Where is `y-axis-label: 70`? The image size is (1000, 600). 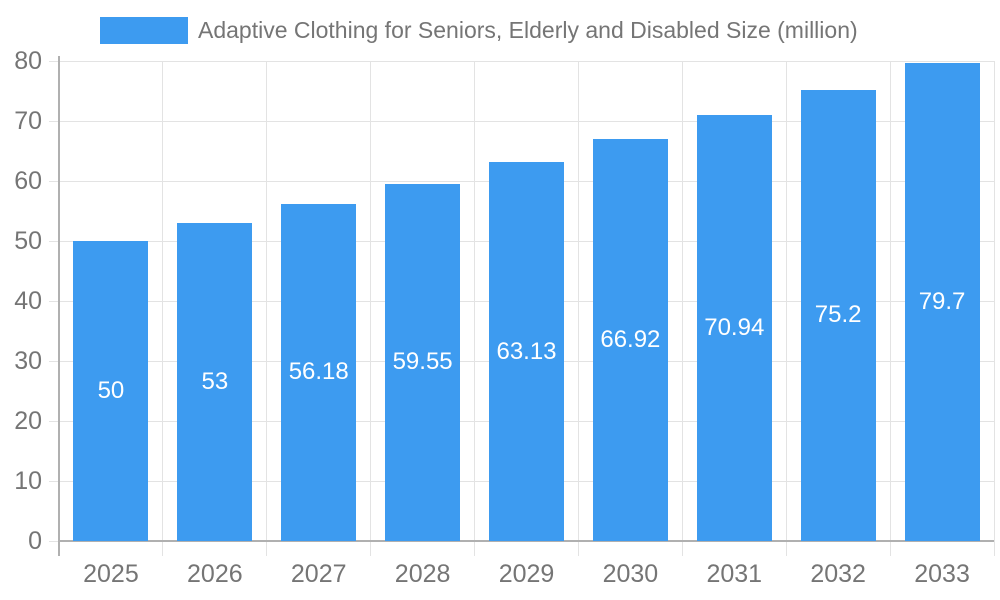 y-axis-label: 70 is located at coordinates (28, 121).